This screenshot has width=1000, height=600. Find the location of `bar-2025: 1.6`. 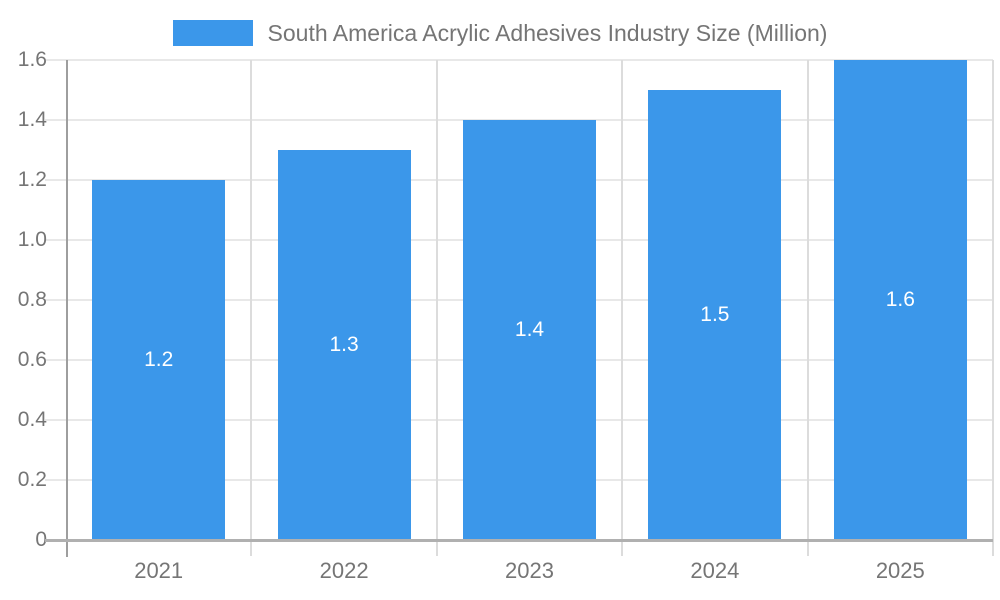

bar-2025: 1.6 is located at coordinates (900, 300).